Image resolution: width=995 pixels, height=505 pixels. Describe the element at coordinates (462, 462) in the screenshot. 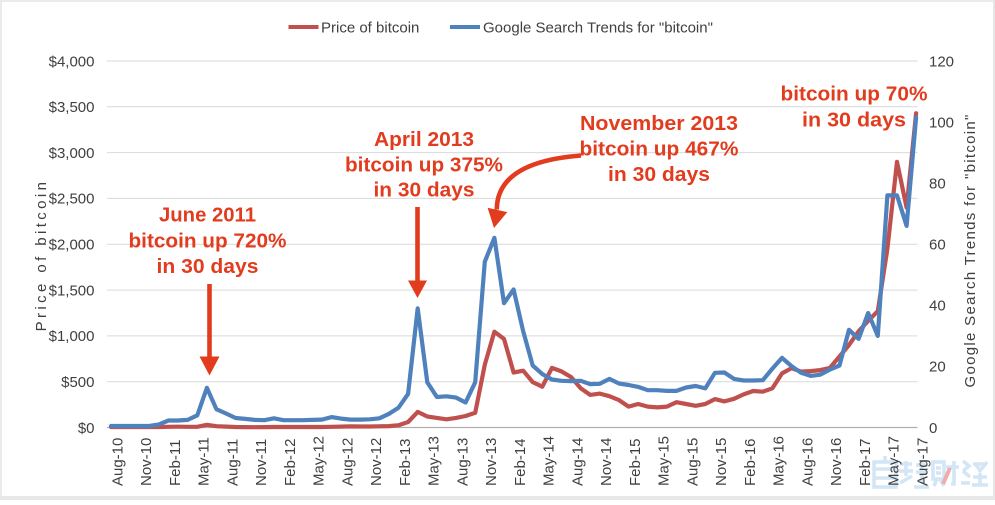

I see `svg-text: Aug-13` at that location.